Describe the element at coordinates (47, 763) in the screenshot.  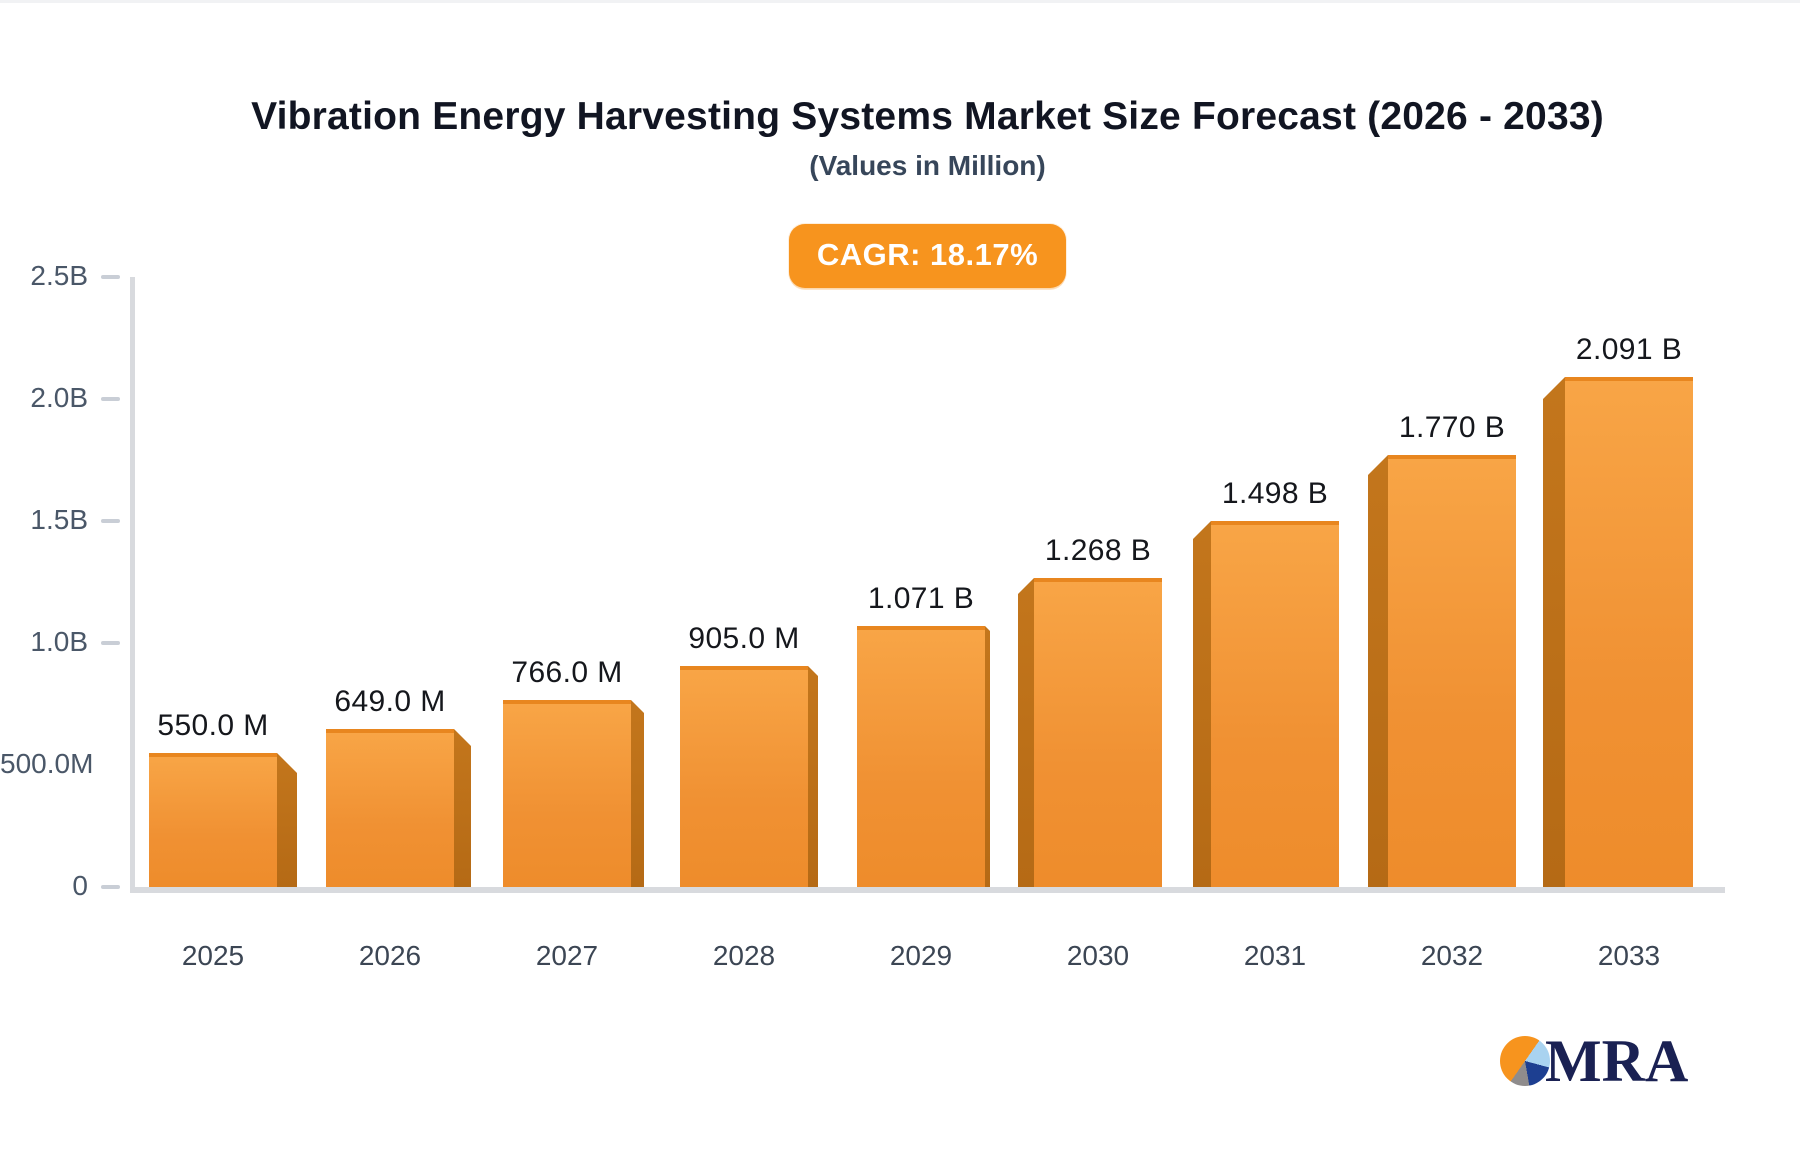
I see `y-tick-label: 500.0M` at that location.